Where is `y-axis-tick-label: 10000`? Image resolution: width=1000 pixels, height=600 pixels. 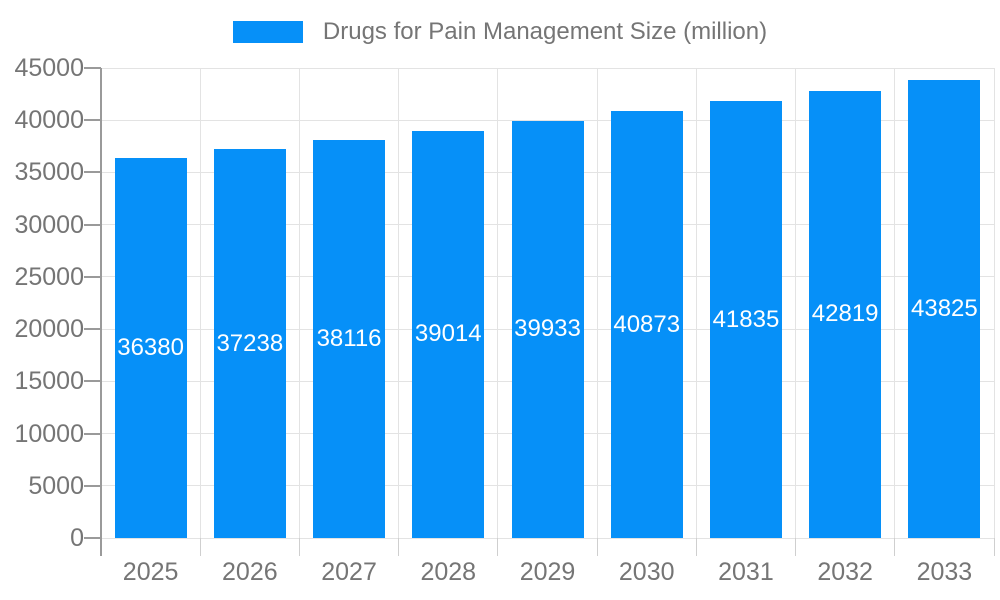
y-axis-tick-label: 10000 is located at coordinates (49, 433).